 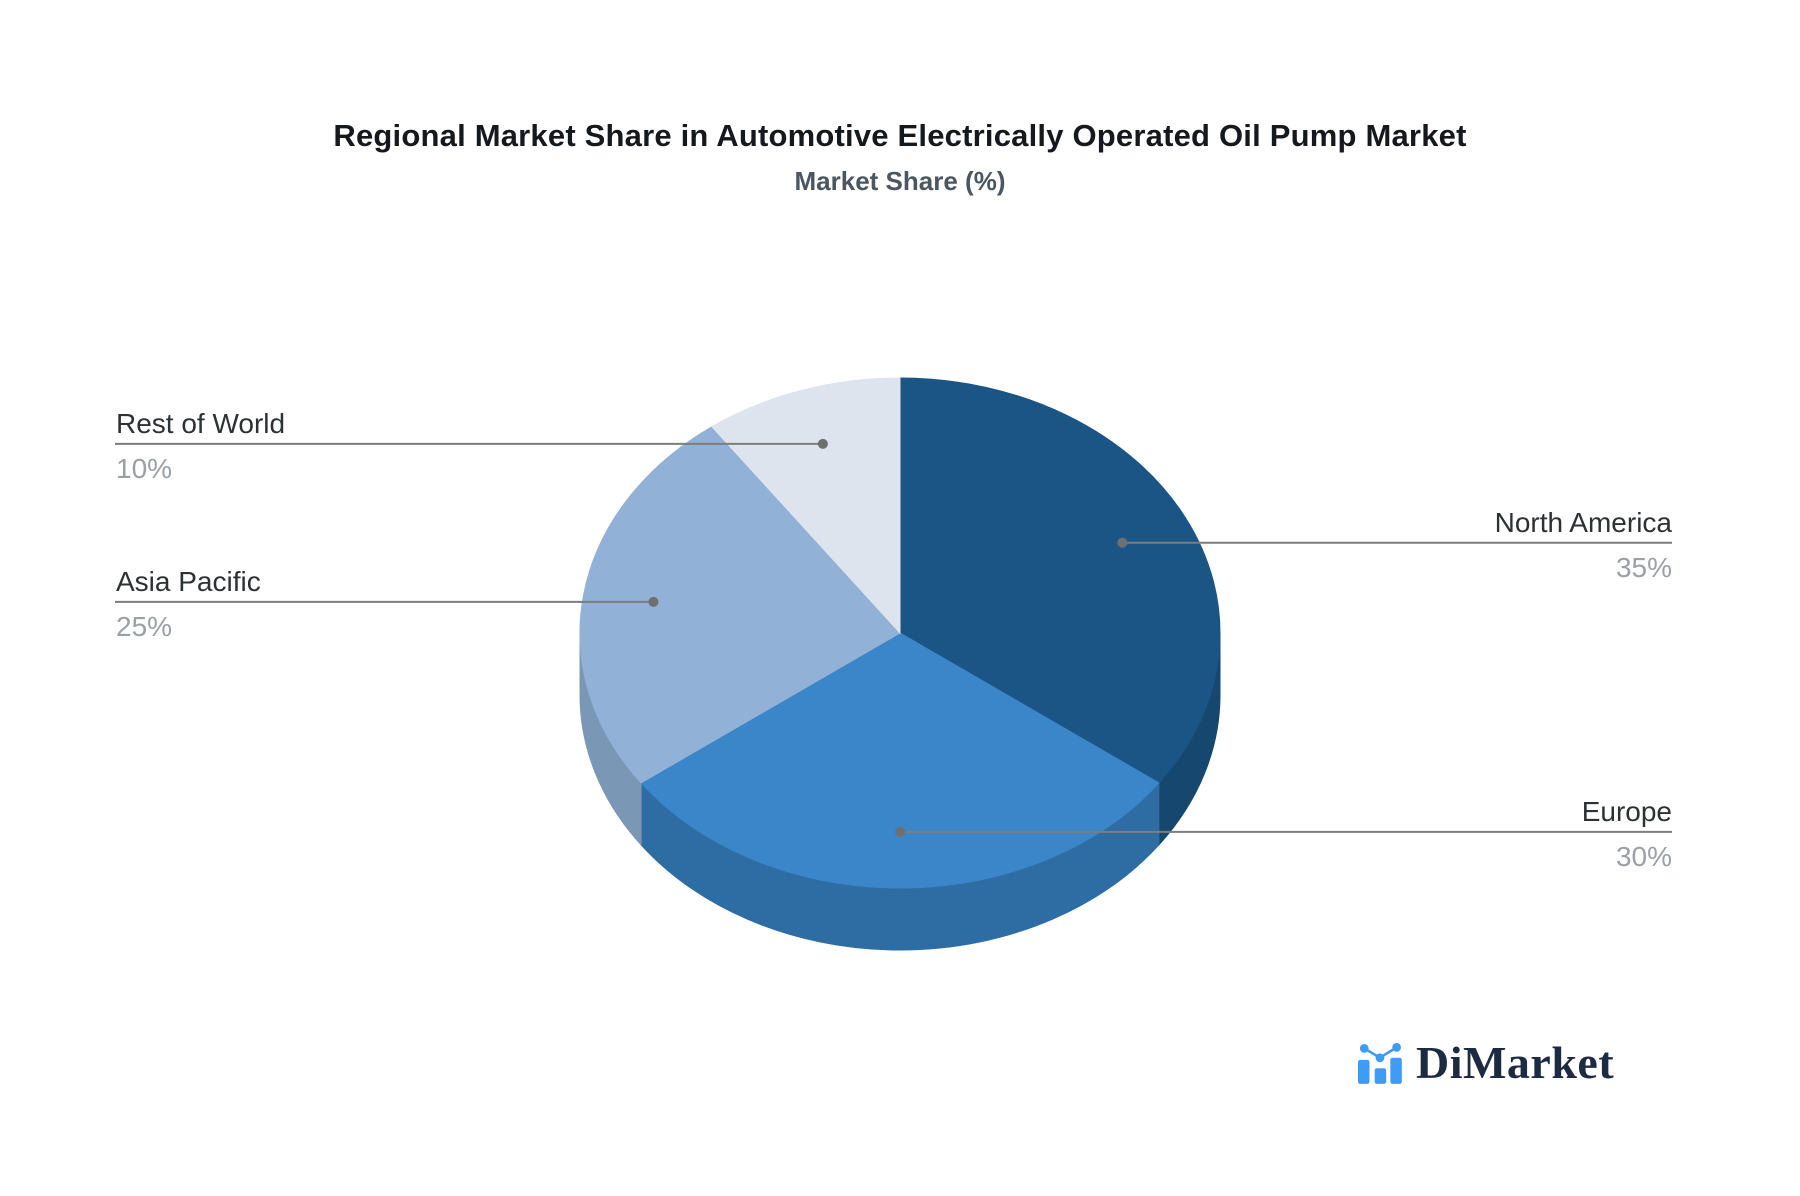 What do you see at coordinates (144, 626) in the screenshot?
I see `slice-pct-asia-pacific: 25%` at bounding box center [144, 626].